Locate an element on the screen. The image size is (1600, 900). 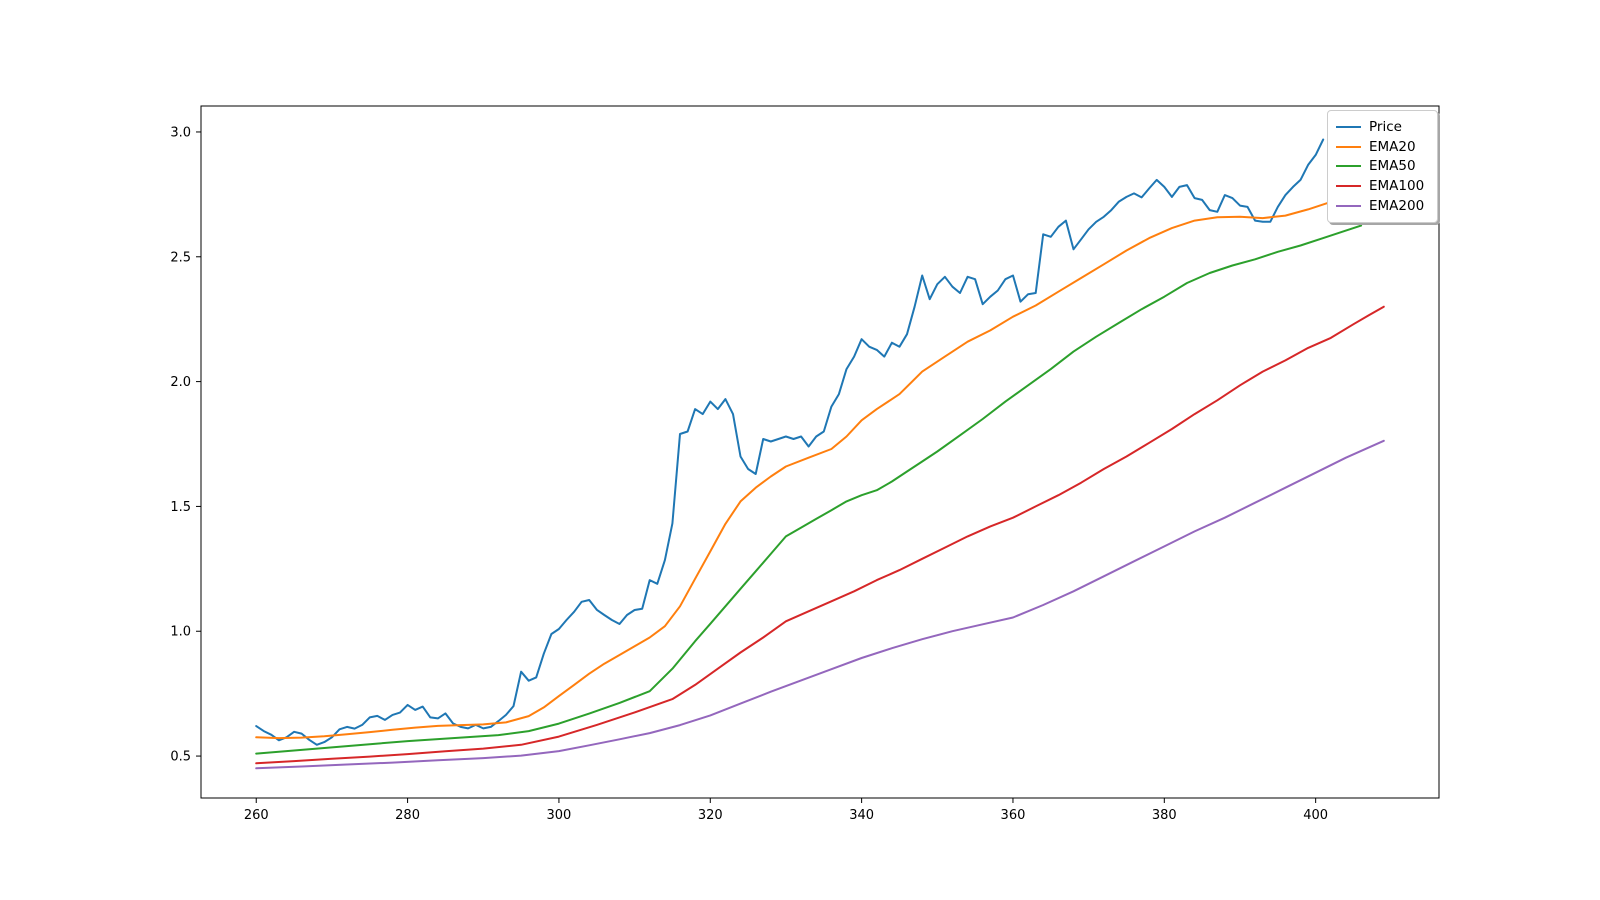
x-tick-label: 280 is located at coordinates (407, 815).